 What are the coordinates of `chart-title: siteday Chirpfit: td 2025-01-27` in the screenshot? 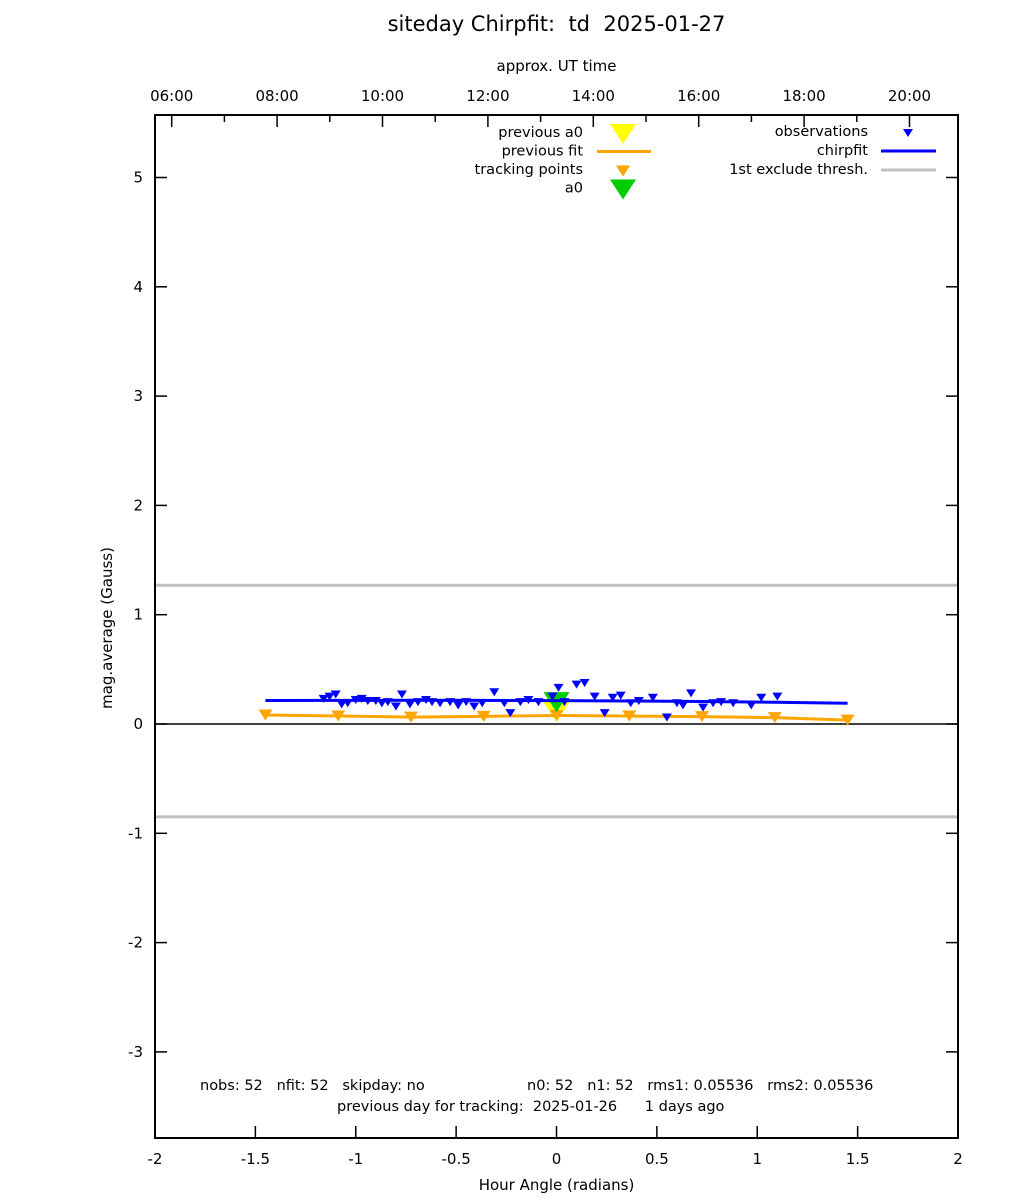 It's located at (556, 24).